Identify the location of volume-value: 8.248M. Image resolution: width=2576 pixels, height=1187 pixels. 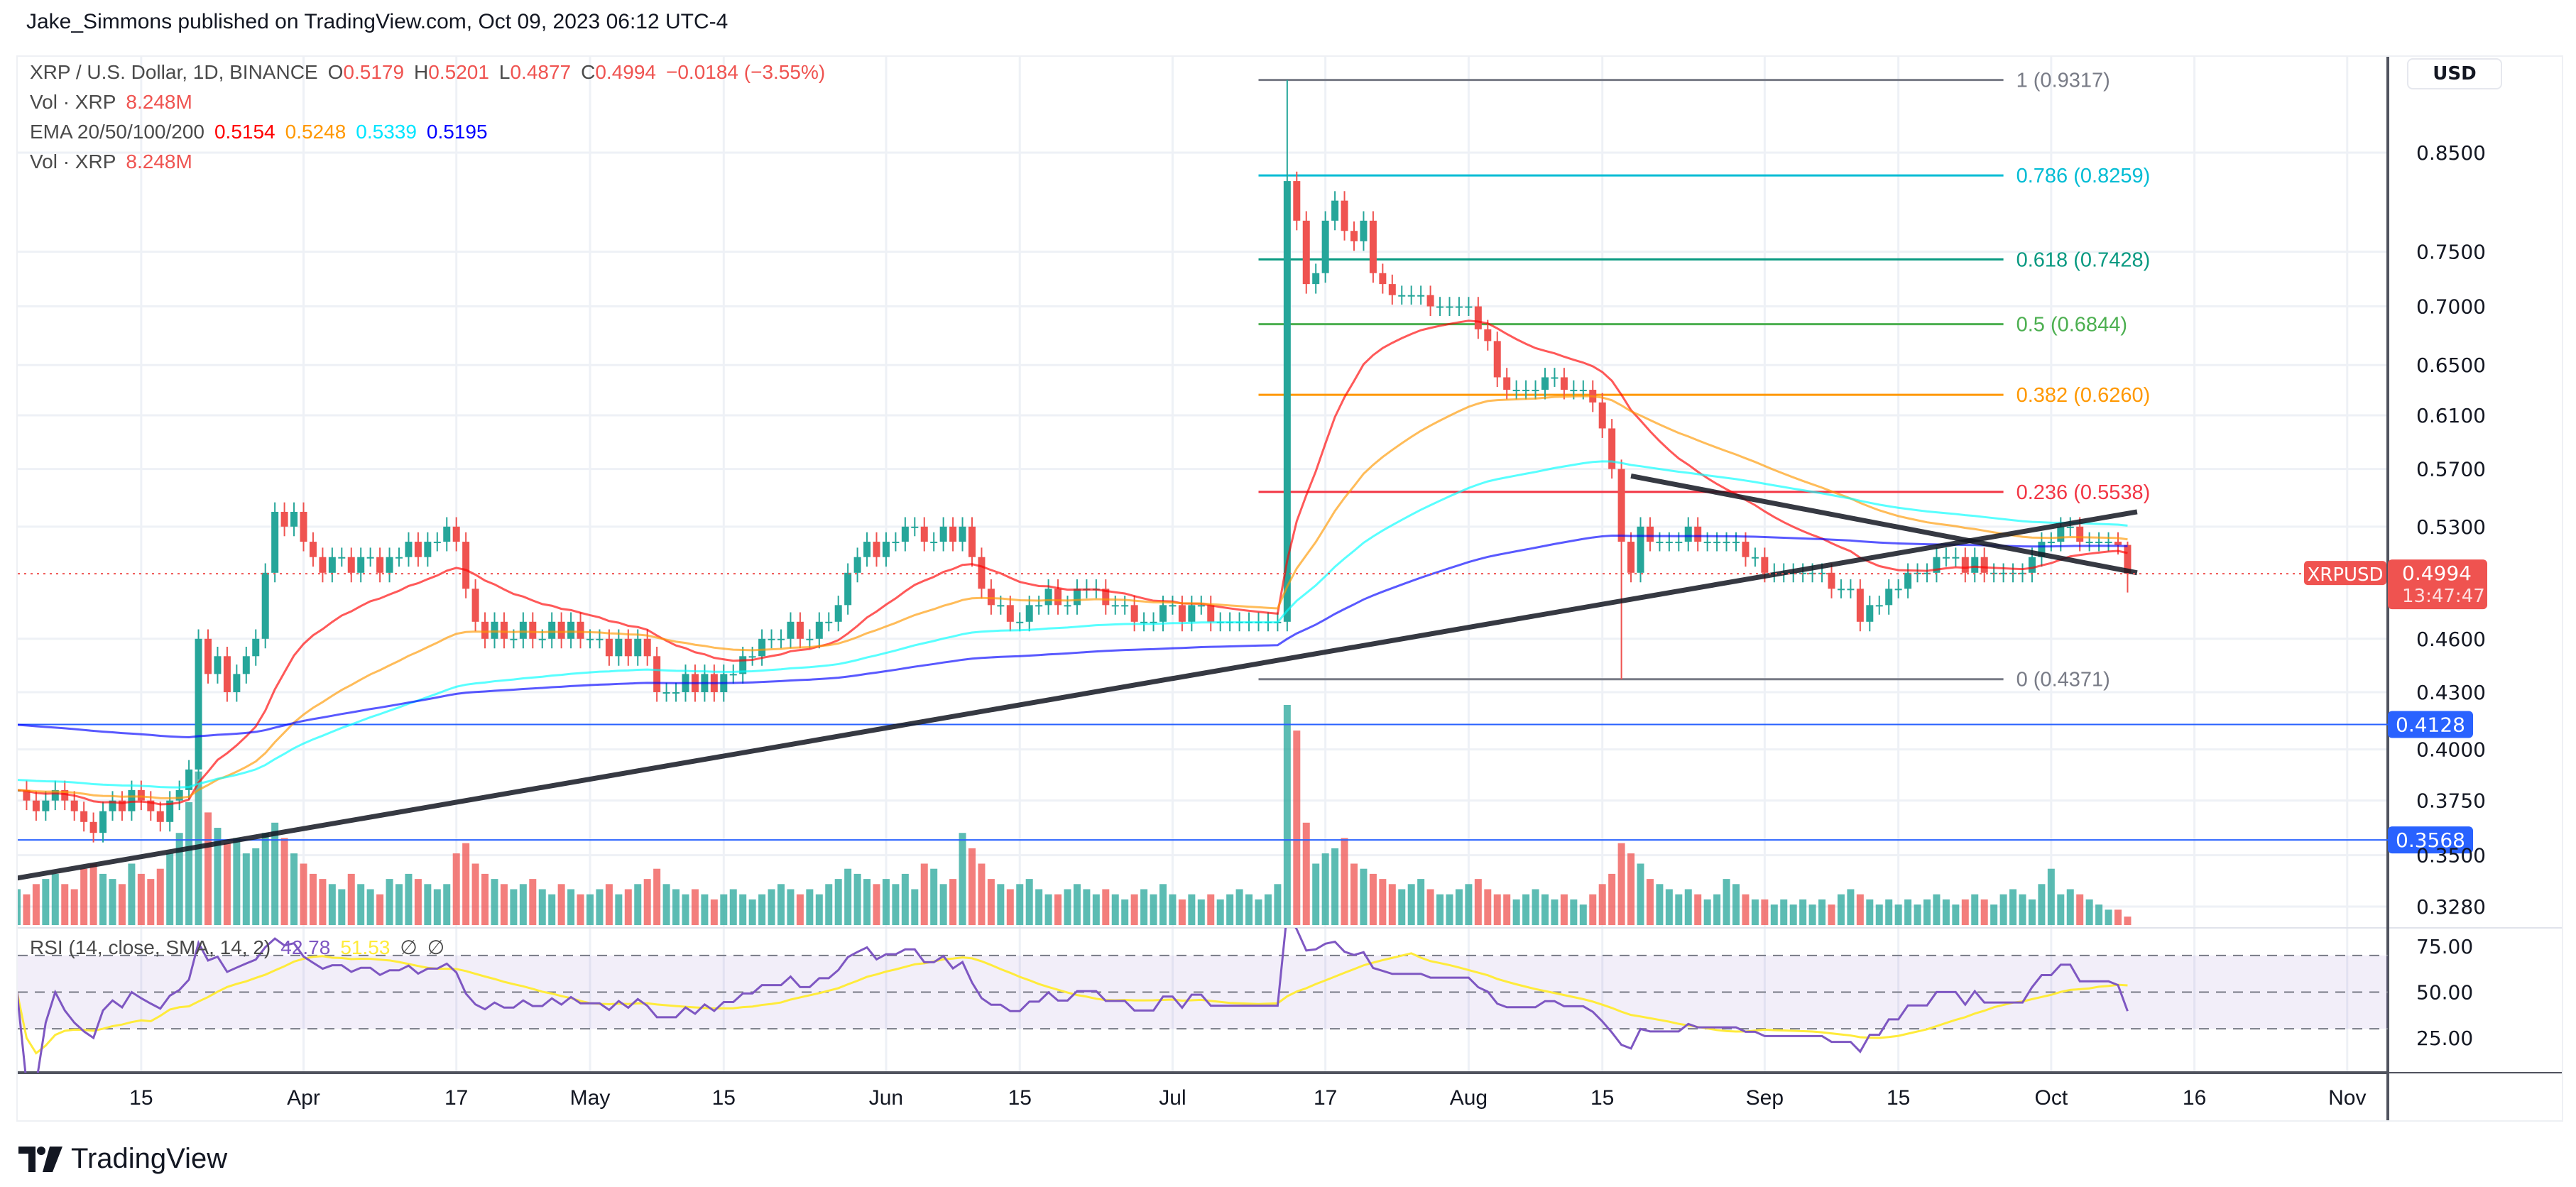
(159, 102).